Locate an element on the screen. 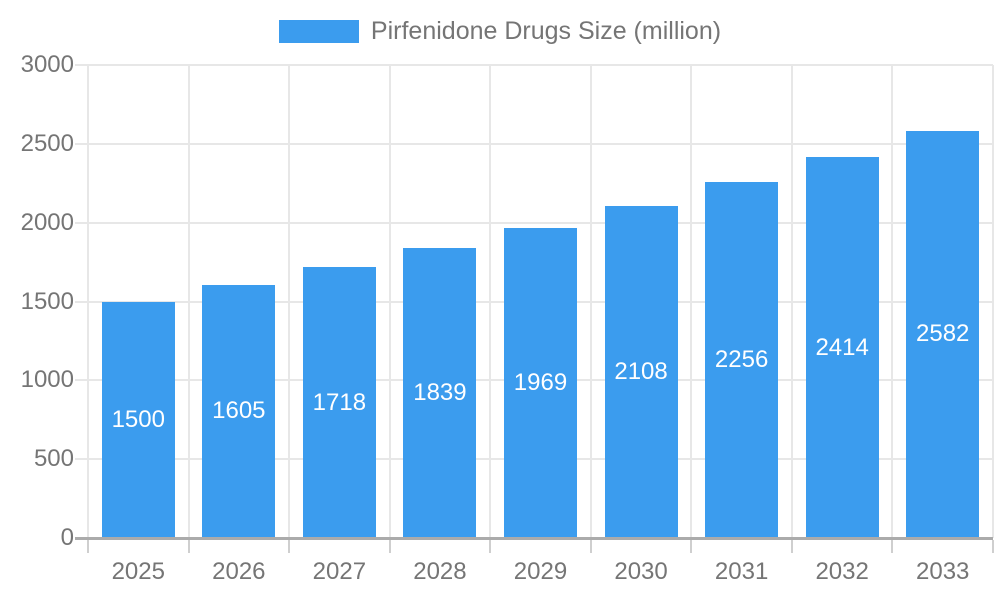 The image size is (1000, 600). bar-value-label: 2414 is located at coordinates (842, 347).